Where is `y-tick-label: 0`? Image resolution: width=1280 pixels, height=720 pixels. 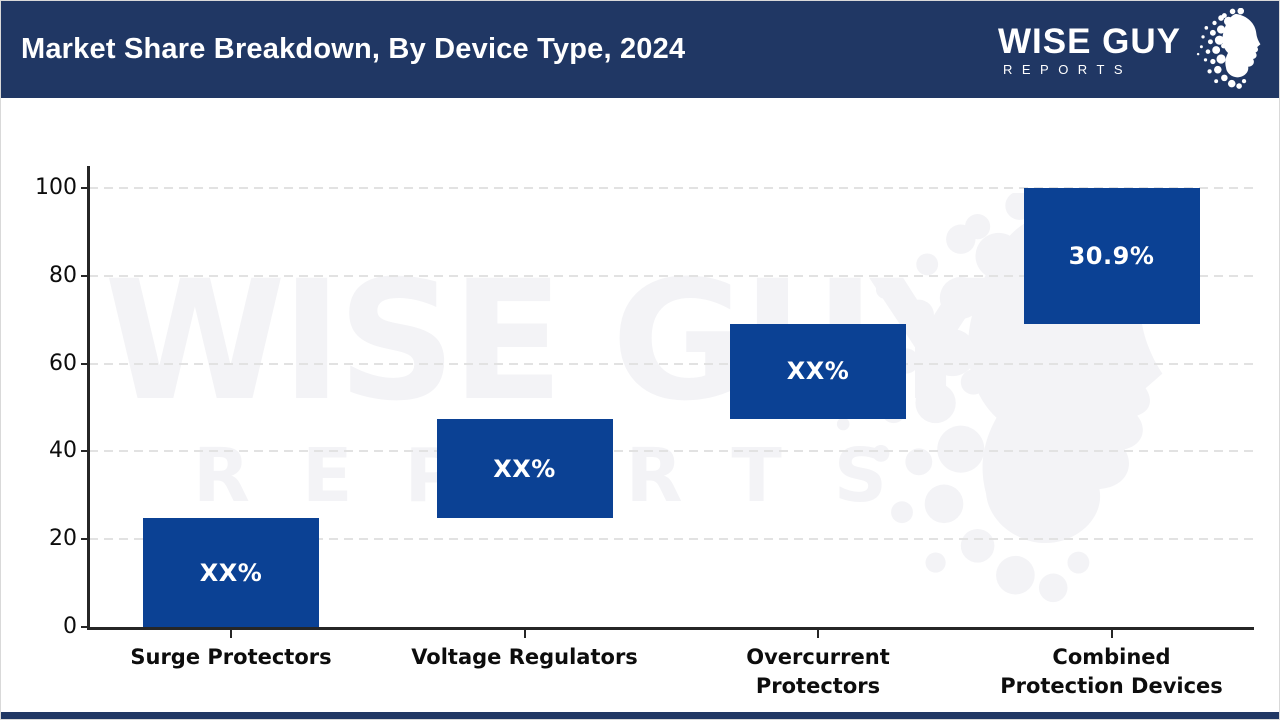
y-tick-label: 0 is located at coordinates (70, 626).